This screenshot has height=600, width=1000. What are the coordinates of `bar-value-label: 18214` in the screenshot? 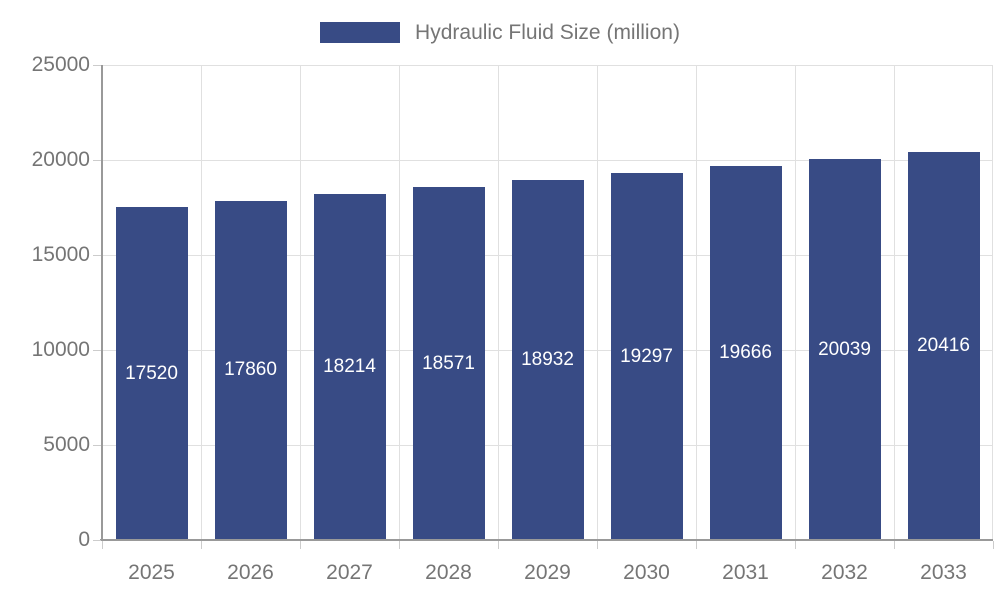 It's located at (349, 366).